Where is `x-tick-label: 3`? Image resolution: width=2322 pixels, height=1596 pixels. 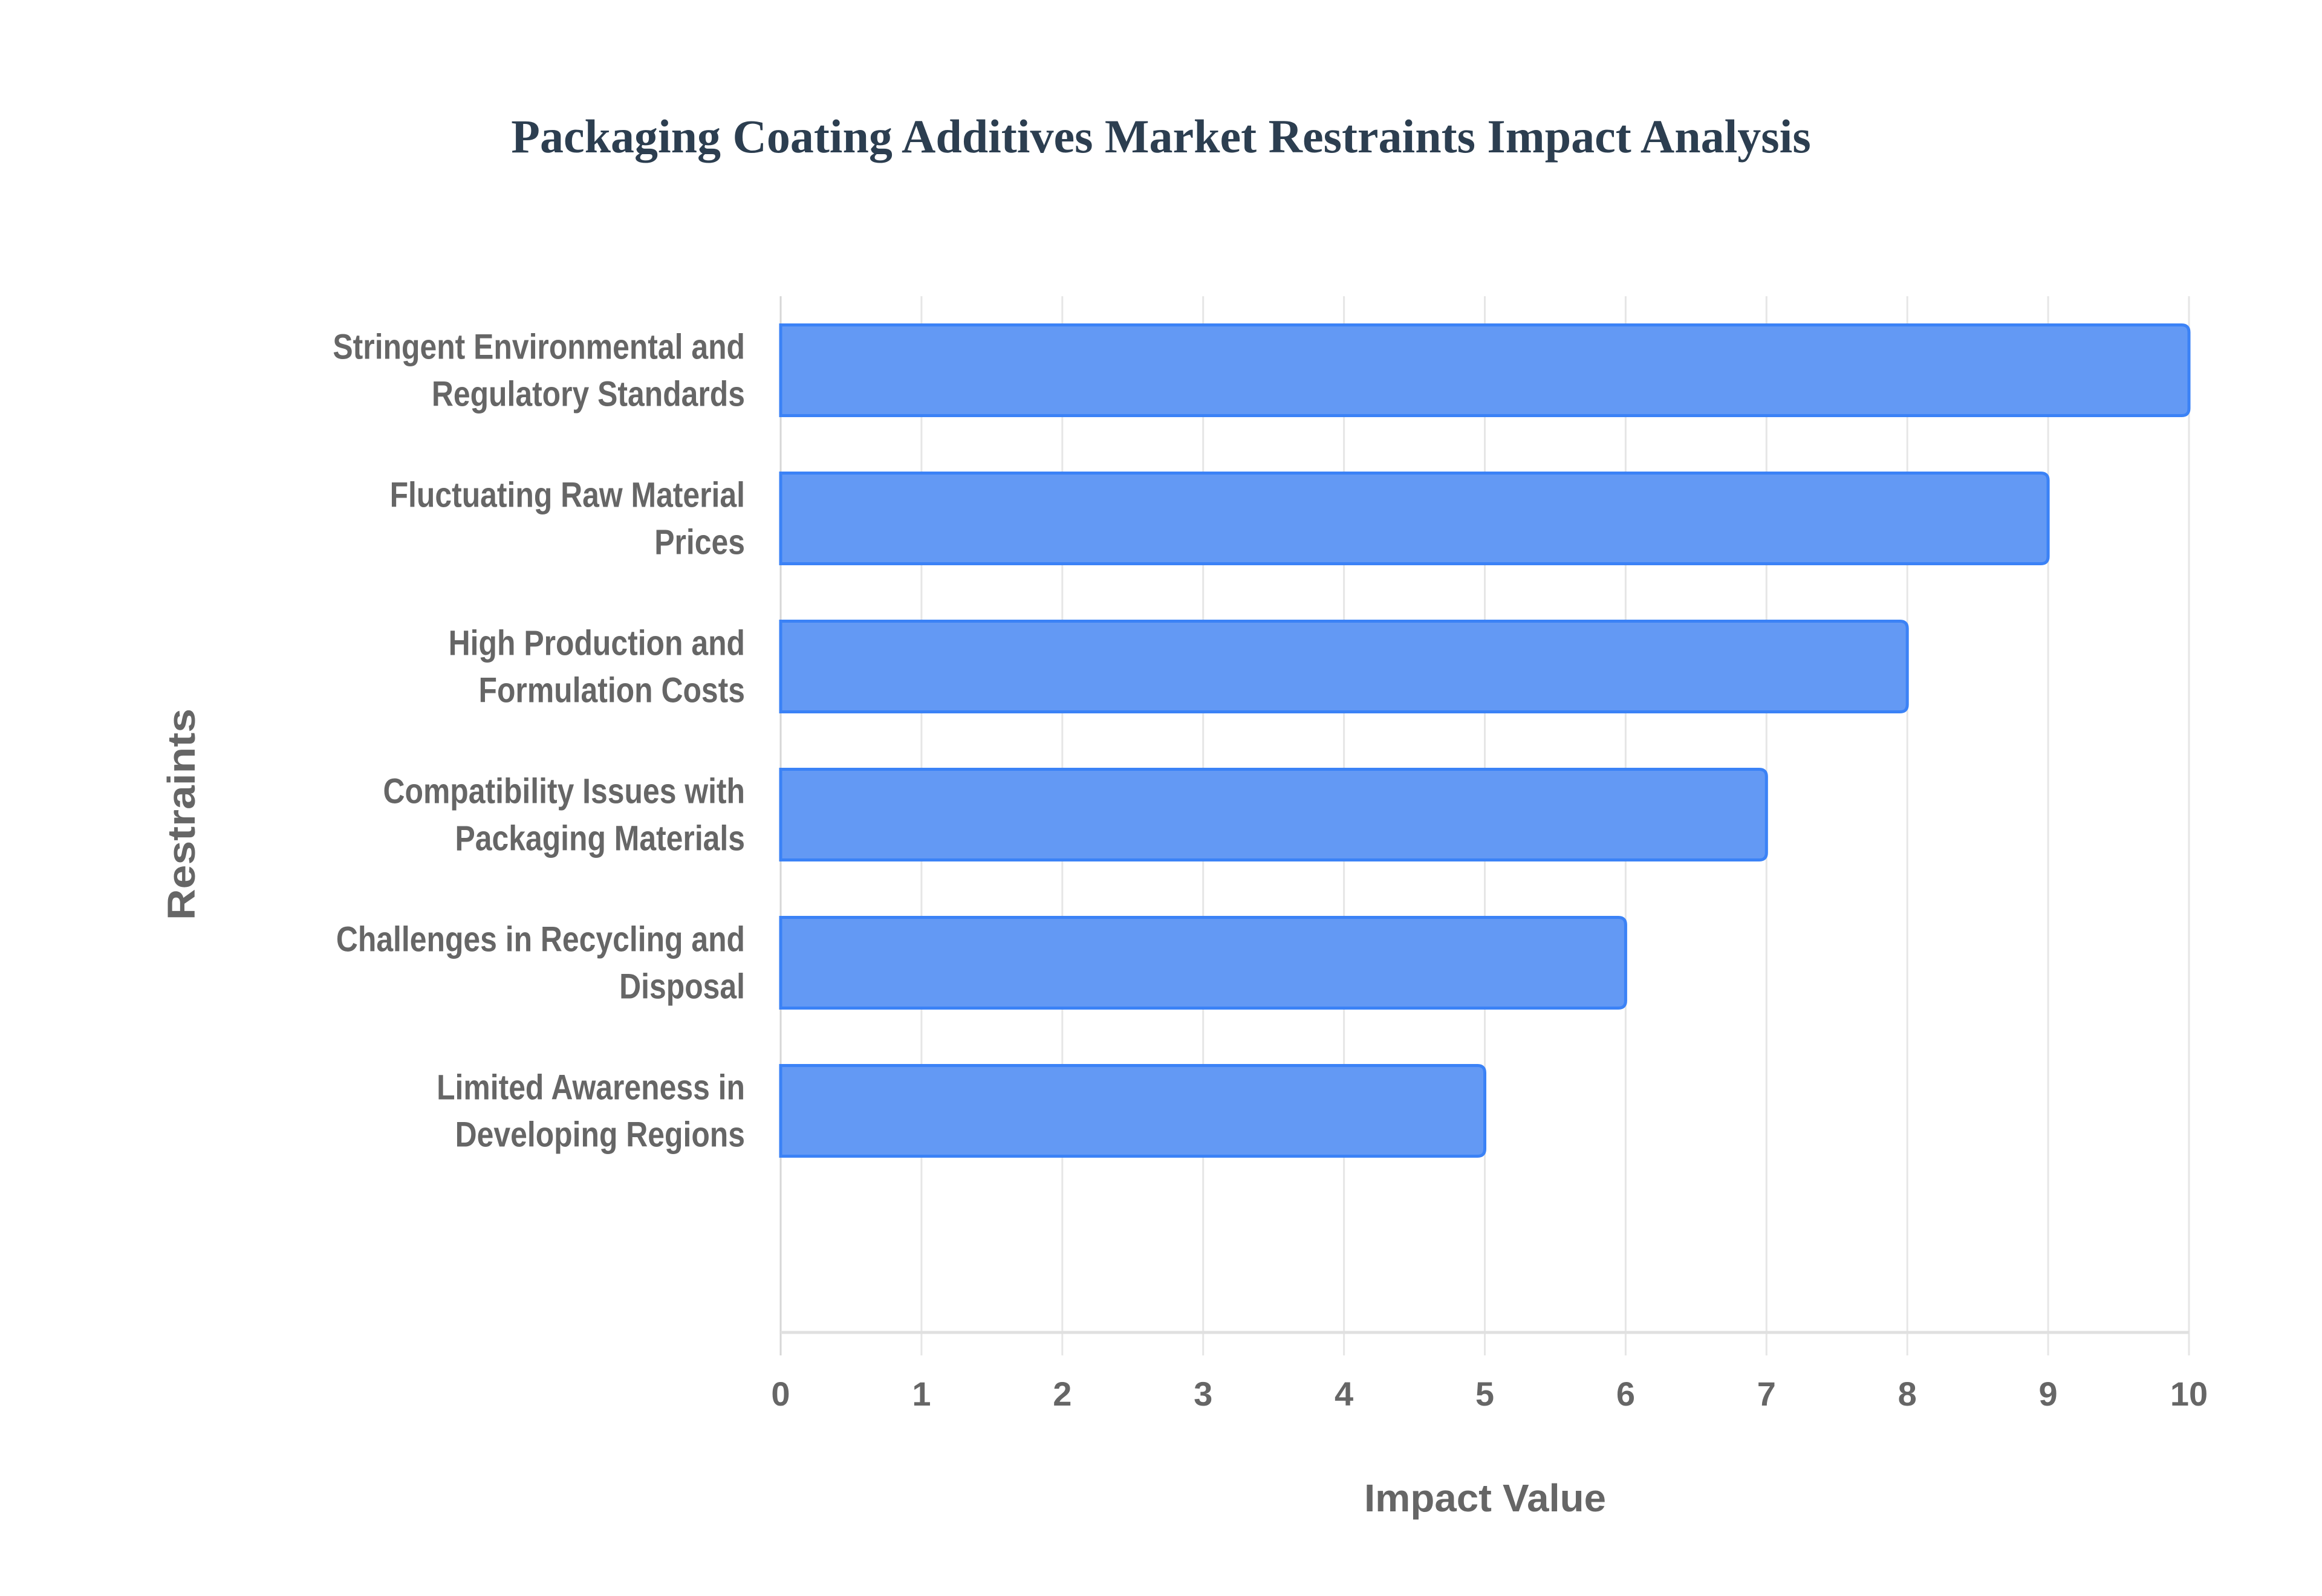
x-tick-label: 3 is located at coordinates (1203, 1394).